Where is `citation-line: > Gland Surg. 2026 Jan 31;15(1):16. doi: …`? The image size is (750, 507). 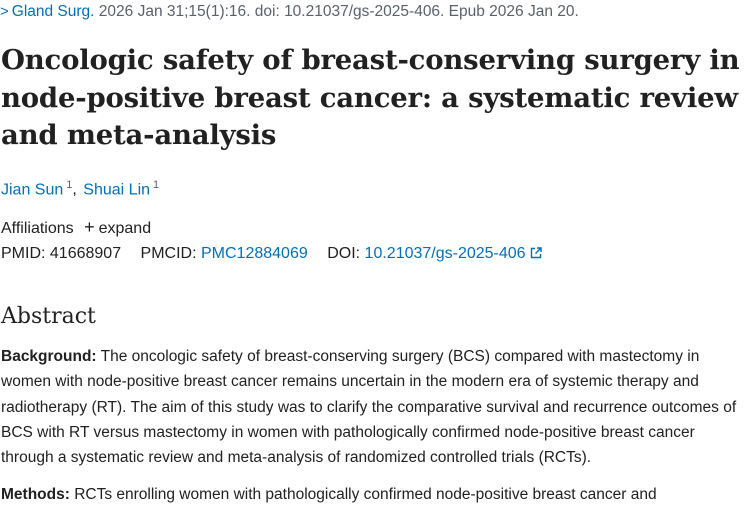
citation-line: > Gland Surg. 2026 Jan 31;15(1):16. doi: … is located at coordinates (289, 12).